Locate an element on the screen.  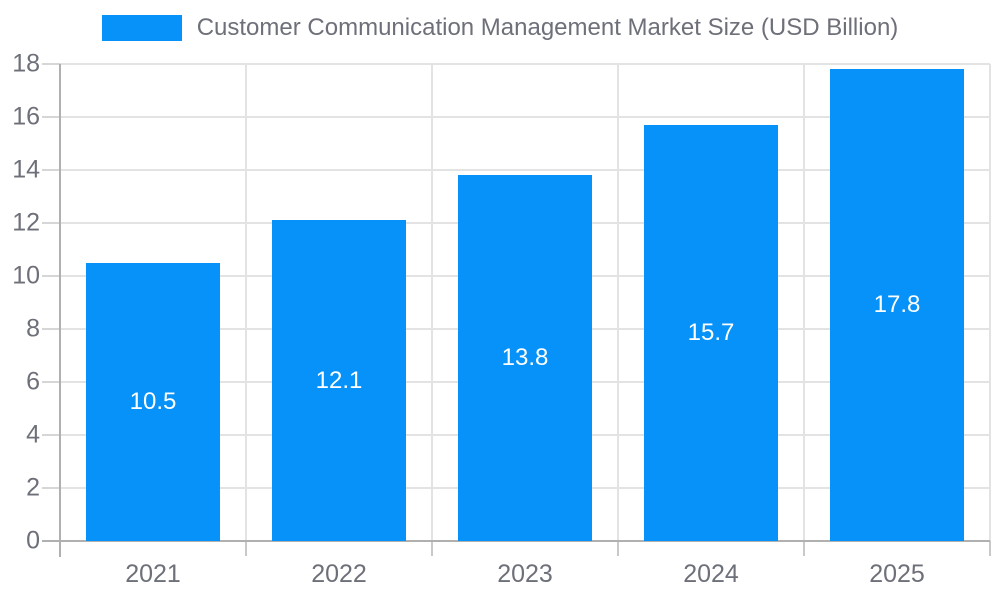
y-axis-label: 14 is located at coordinates (26, 169).